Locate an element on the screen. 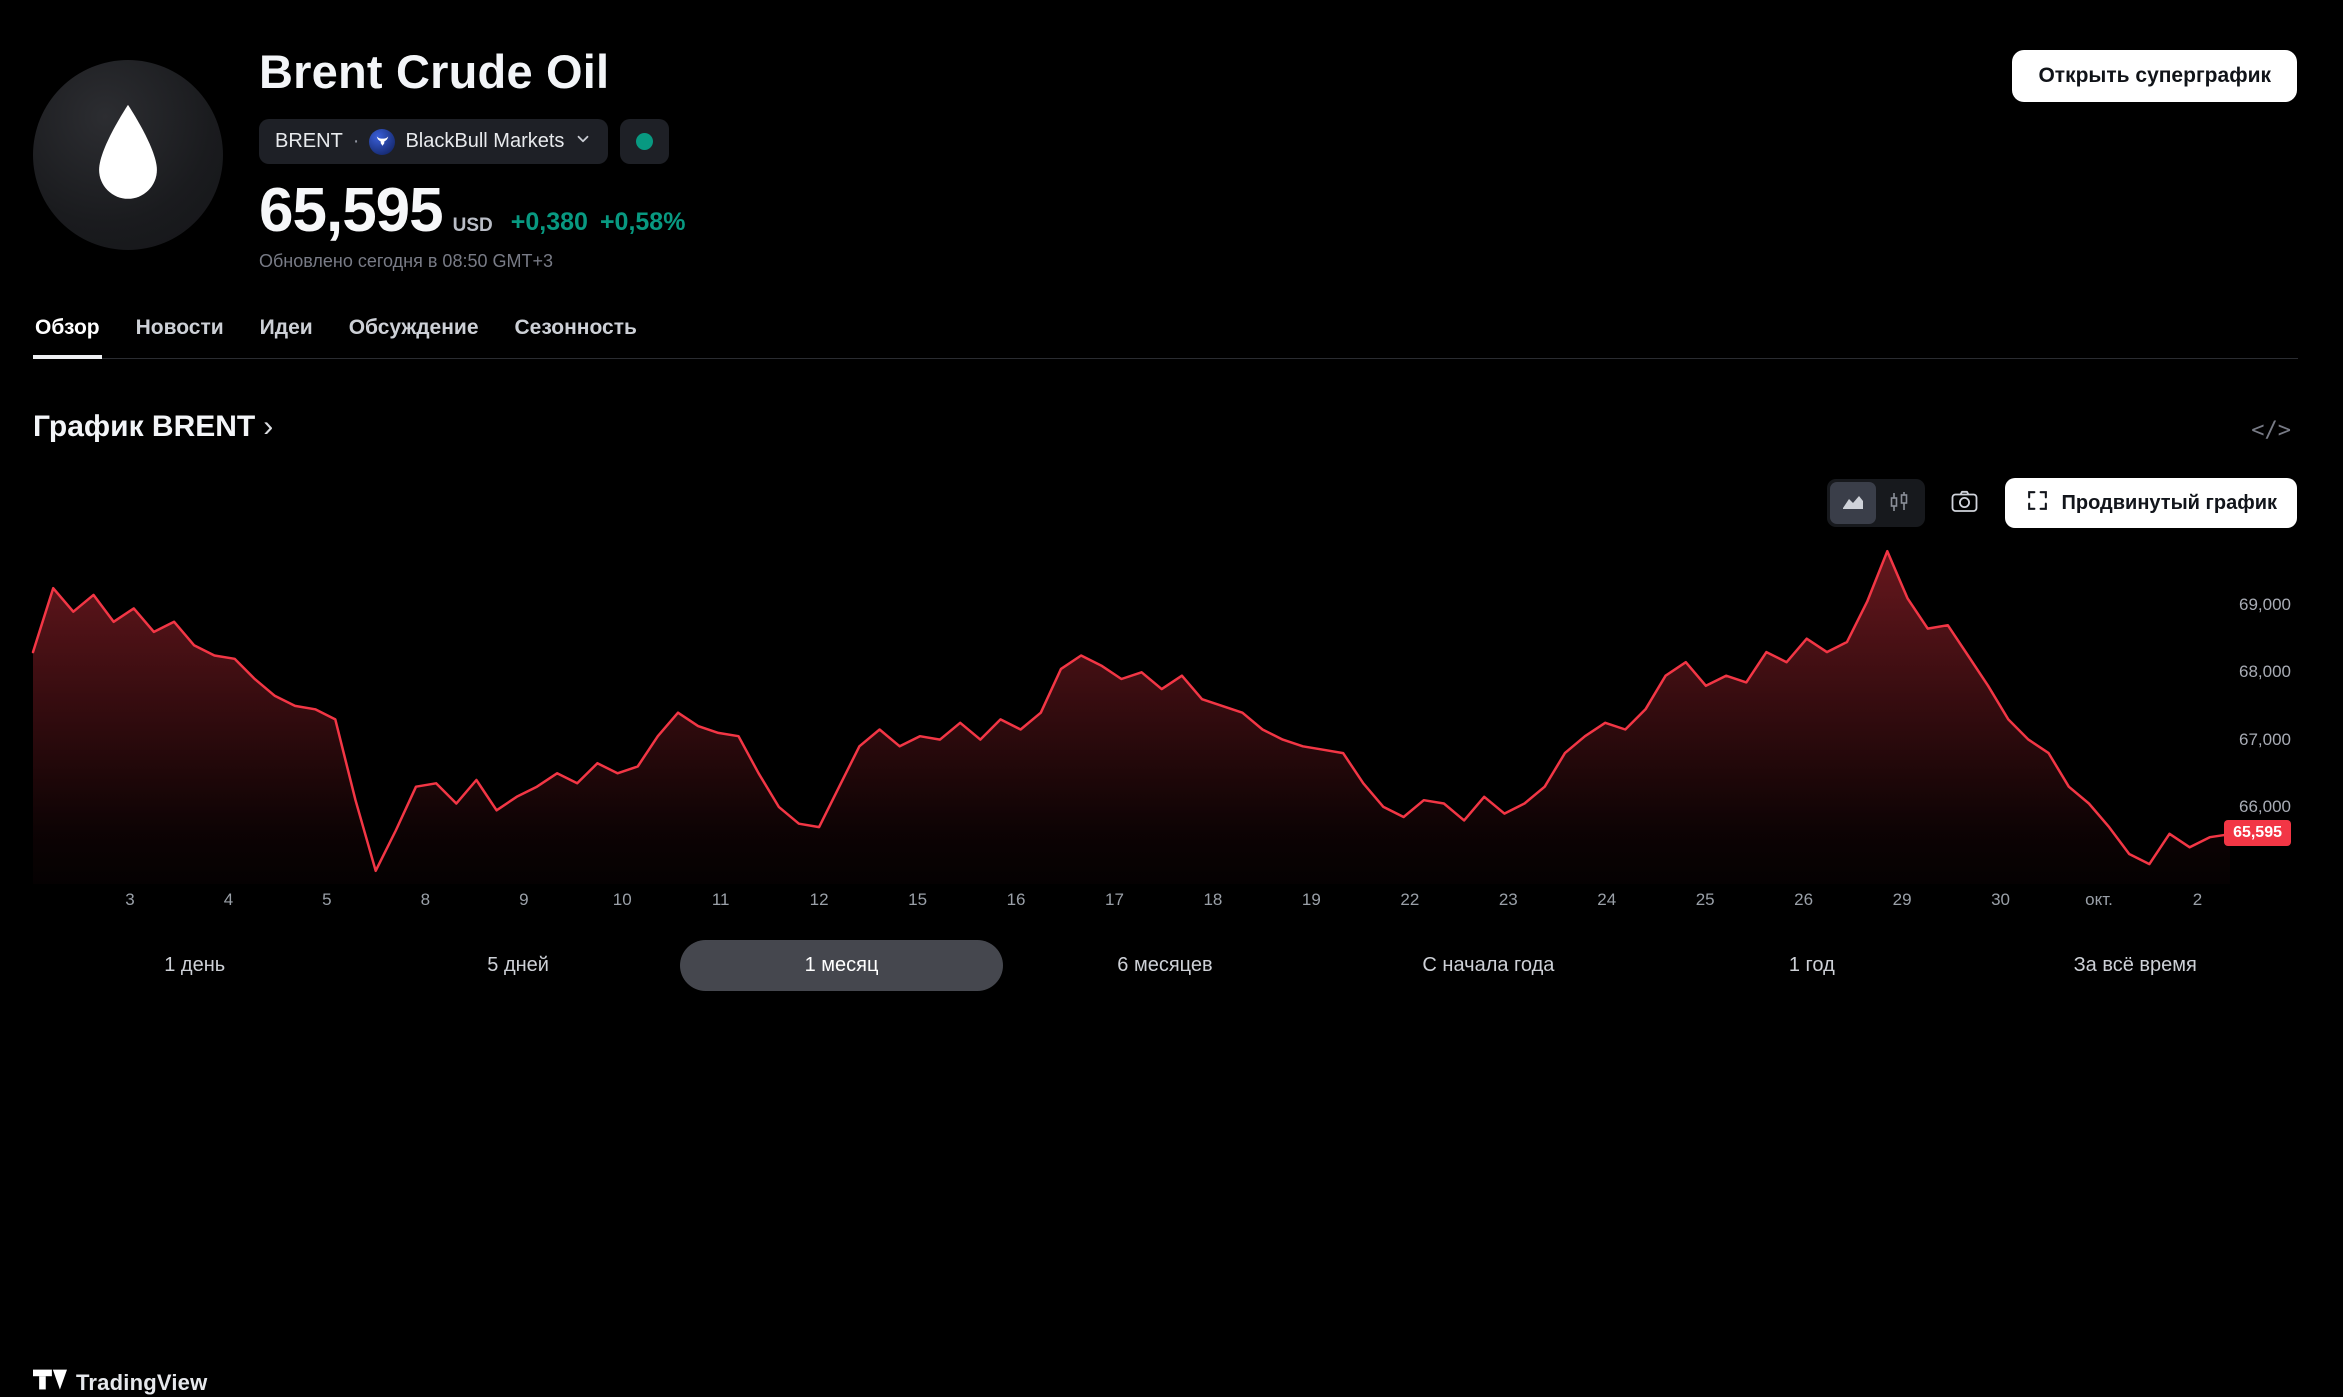  tab-seasonality: Сезонность is located at coordinates (575, 327).